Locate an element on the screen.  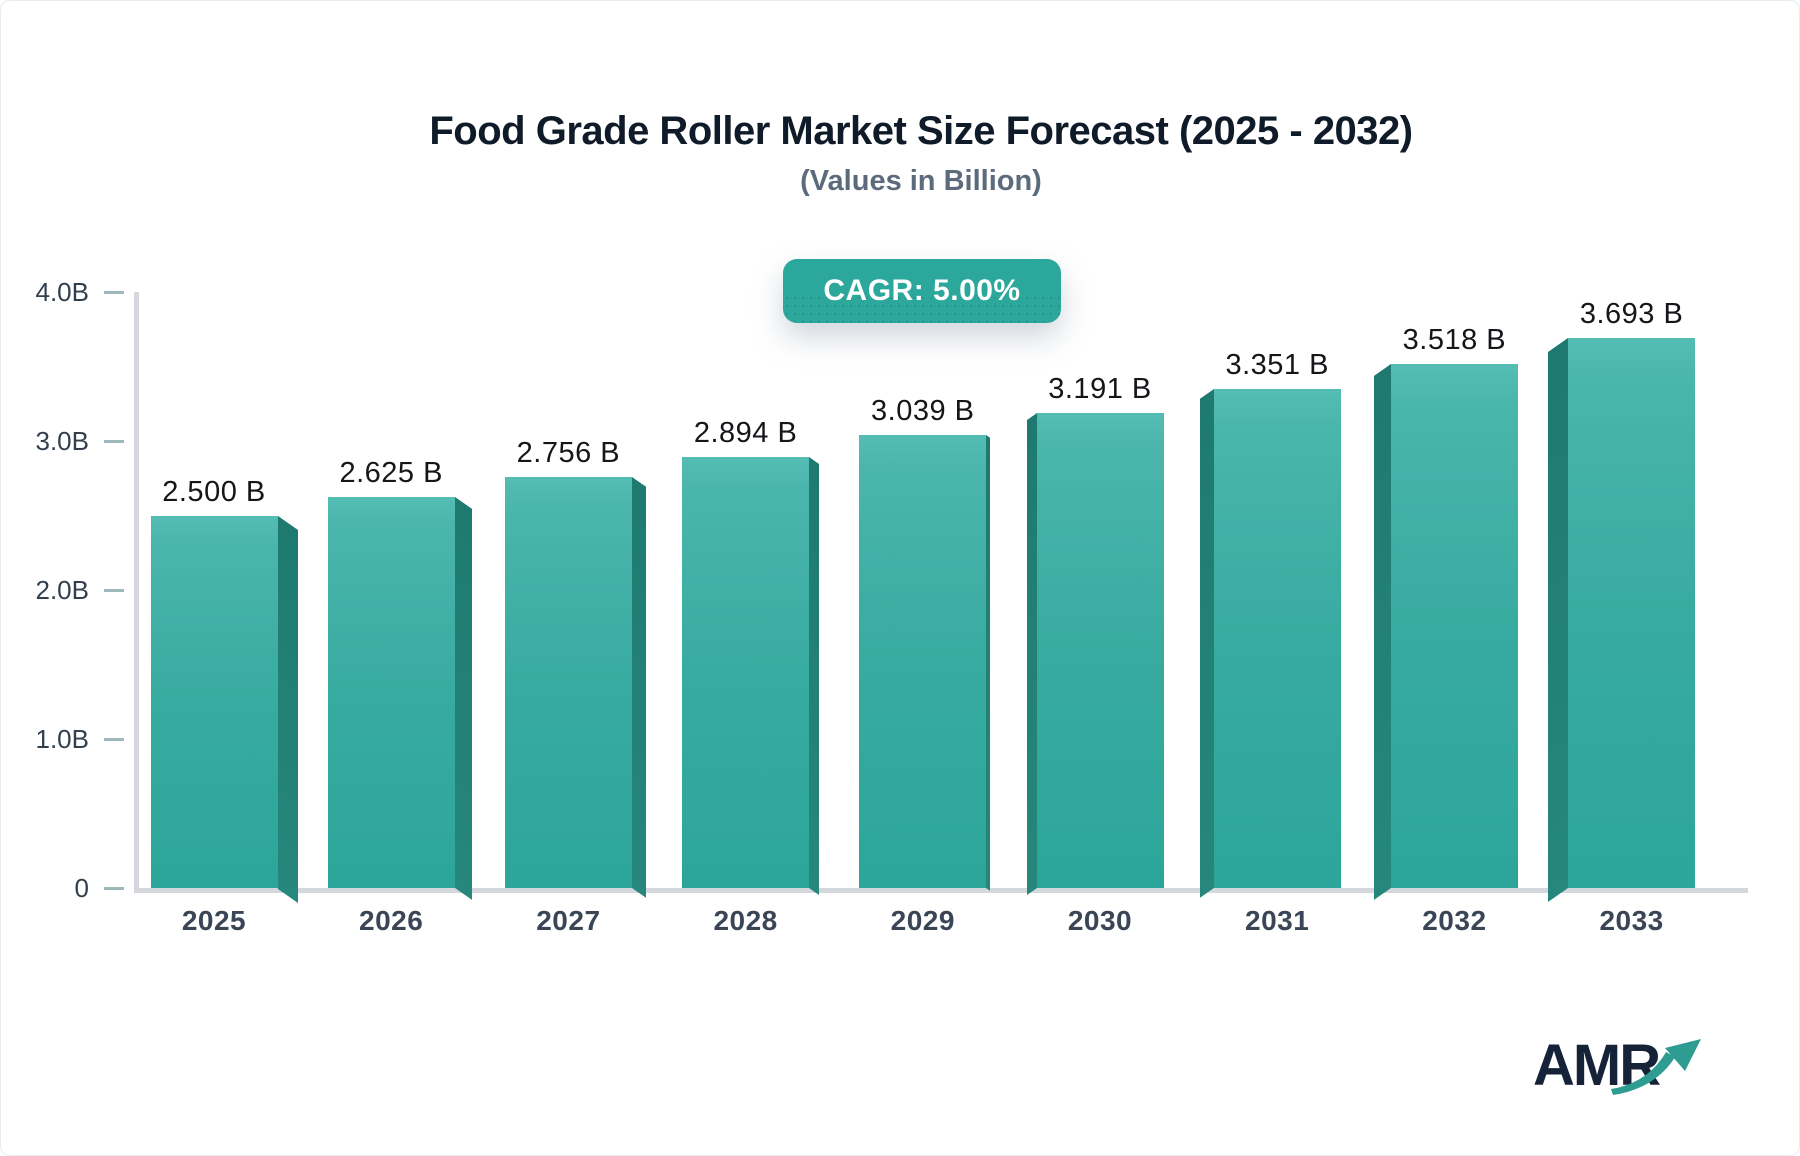
bar-value-label: 2.500 B is located at coordinates (214, 491).